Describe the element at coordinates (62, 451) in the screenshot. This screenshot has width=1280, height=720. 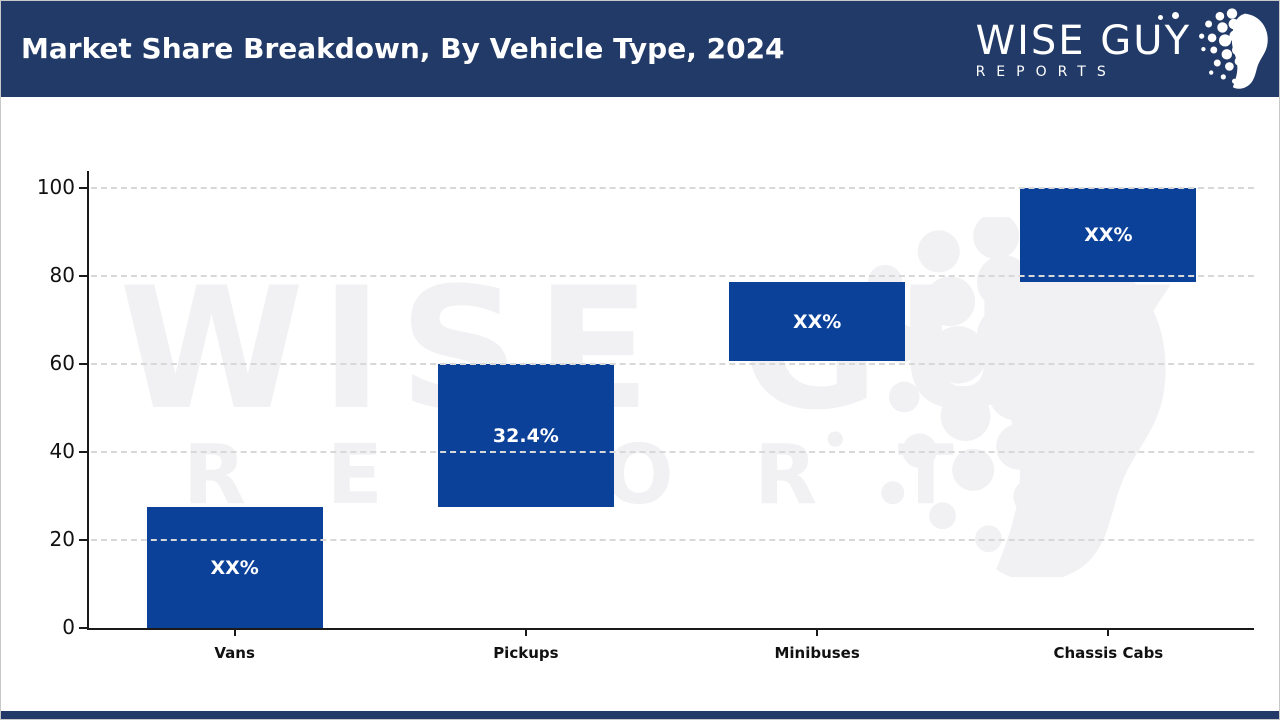
I see `y-tick-label: 40` at that location.